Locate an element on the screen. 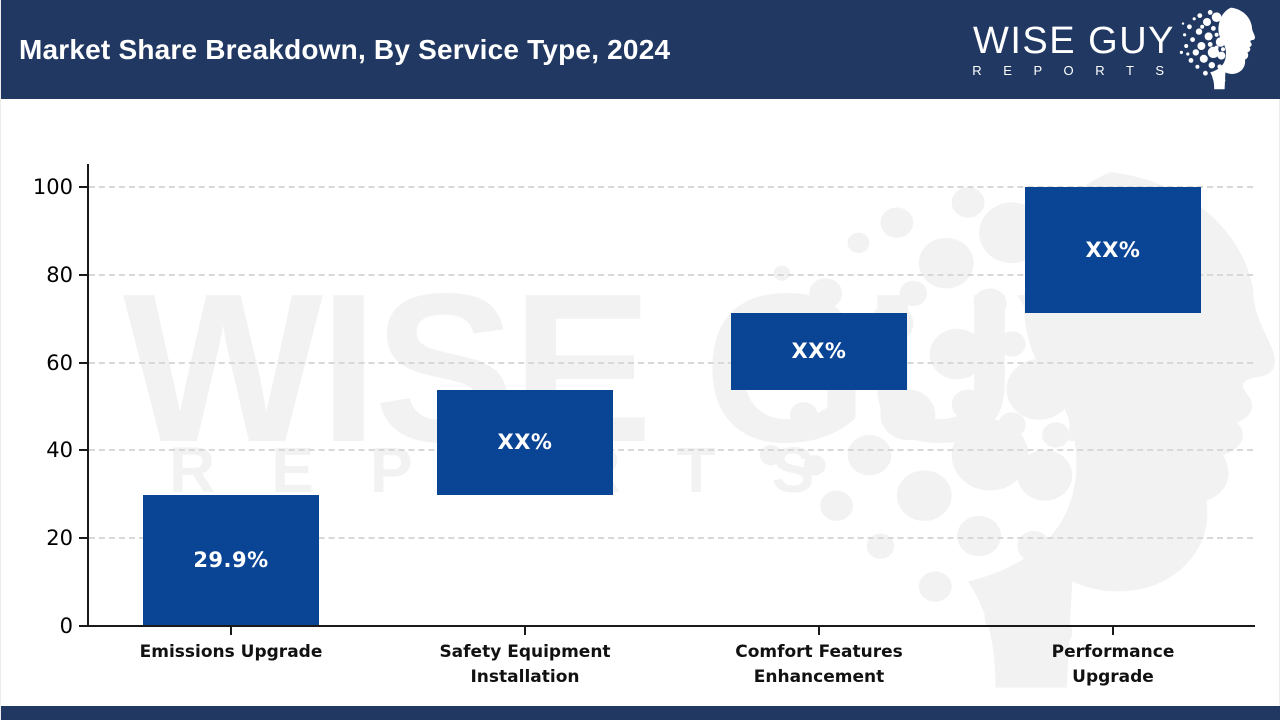  y-tick-label: 40 is located at coordinates (59, 450).